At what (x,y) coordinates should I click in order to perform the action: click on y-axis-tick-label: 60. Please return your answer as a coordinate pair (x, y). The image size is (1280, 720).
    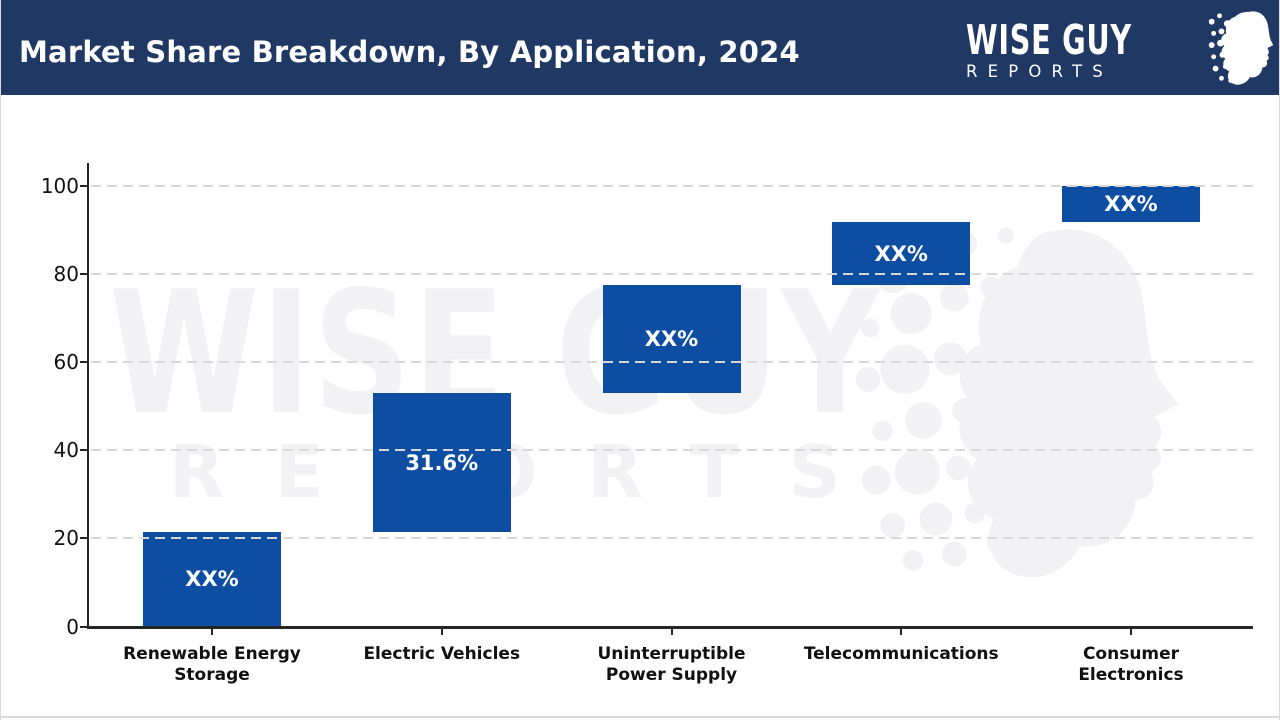
    Looking at the image, I should click on (66, 362).